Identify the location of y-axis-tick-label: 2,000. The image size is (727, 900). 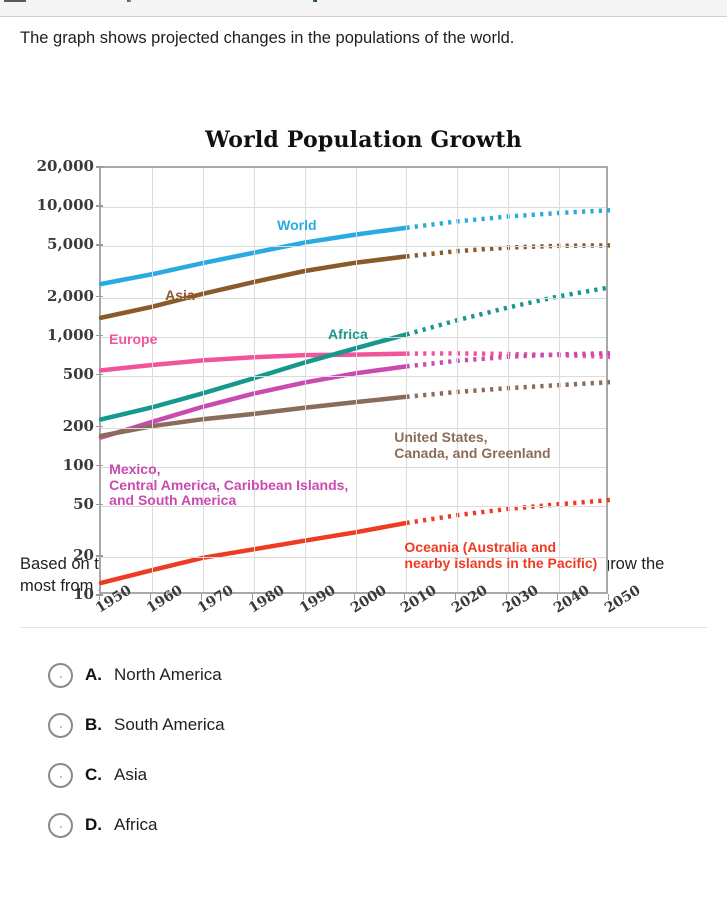
(61, 296).